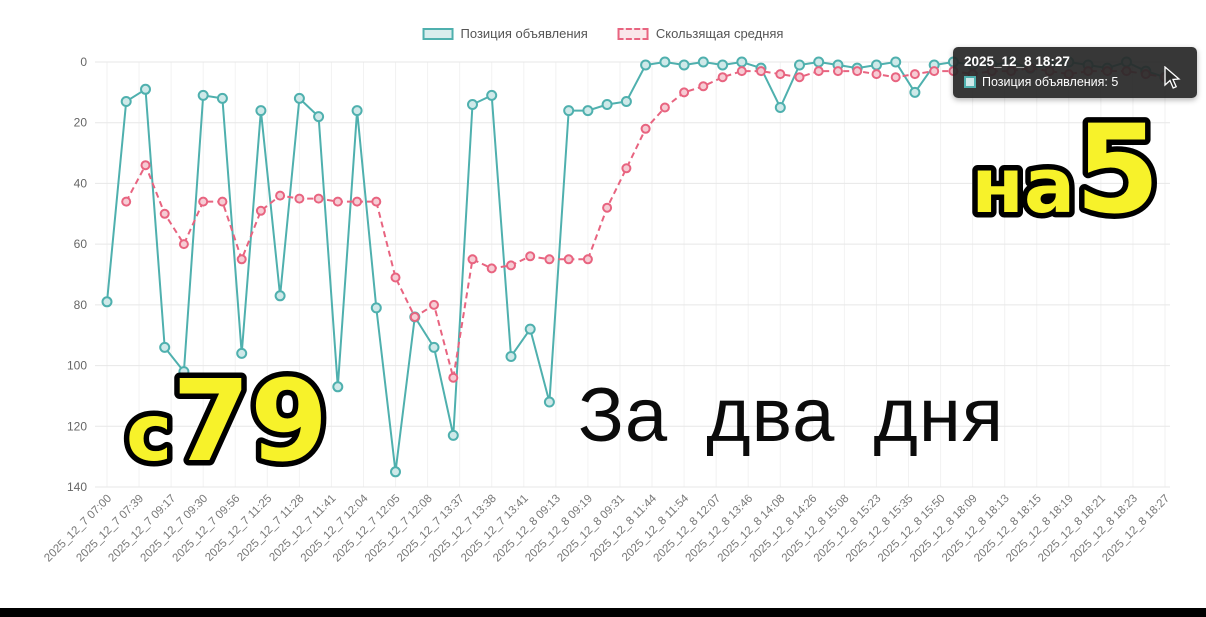  I want to click on tooltip-series-value: Позиция объявления: 5, so click(1050, 82).